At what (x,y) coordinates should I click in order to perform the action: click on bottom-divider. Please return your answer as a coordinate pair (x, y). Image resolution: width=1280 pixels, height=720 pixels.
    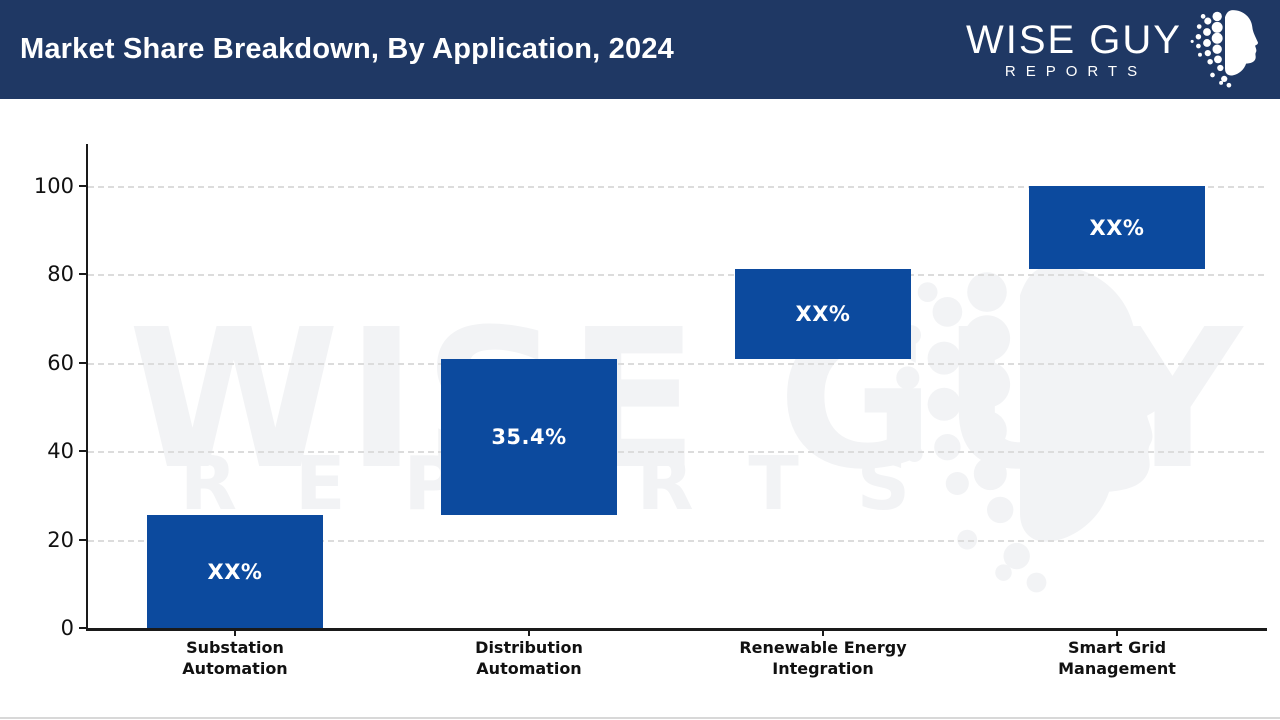
    Looking at the image, I should click on (640, 718).